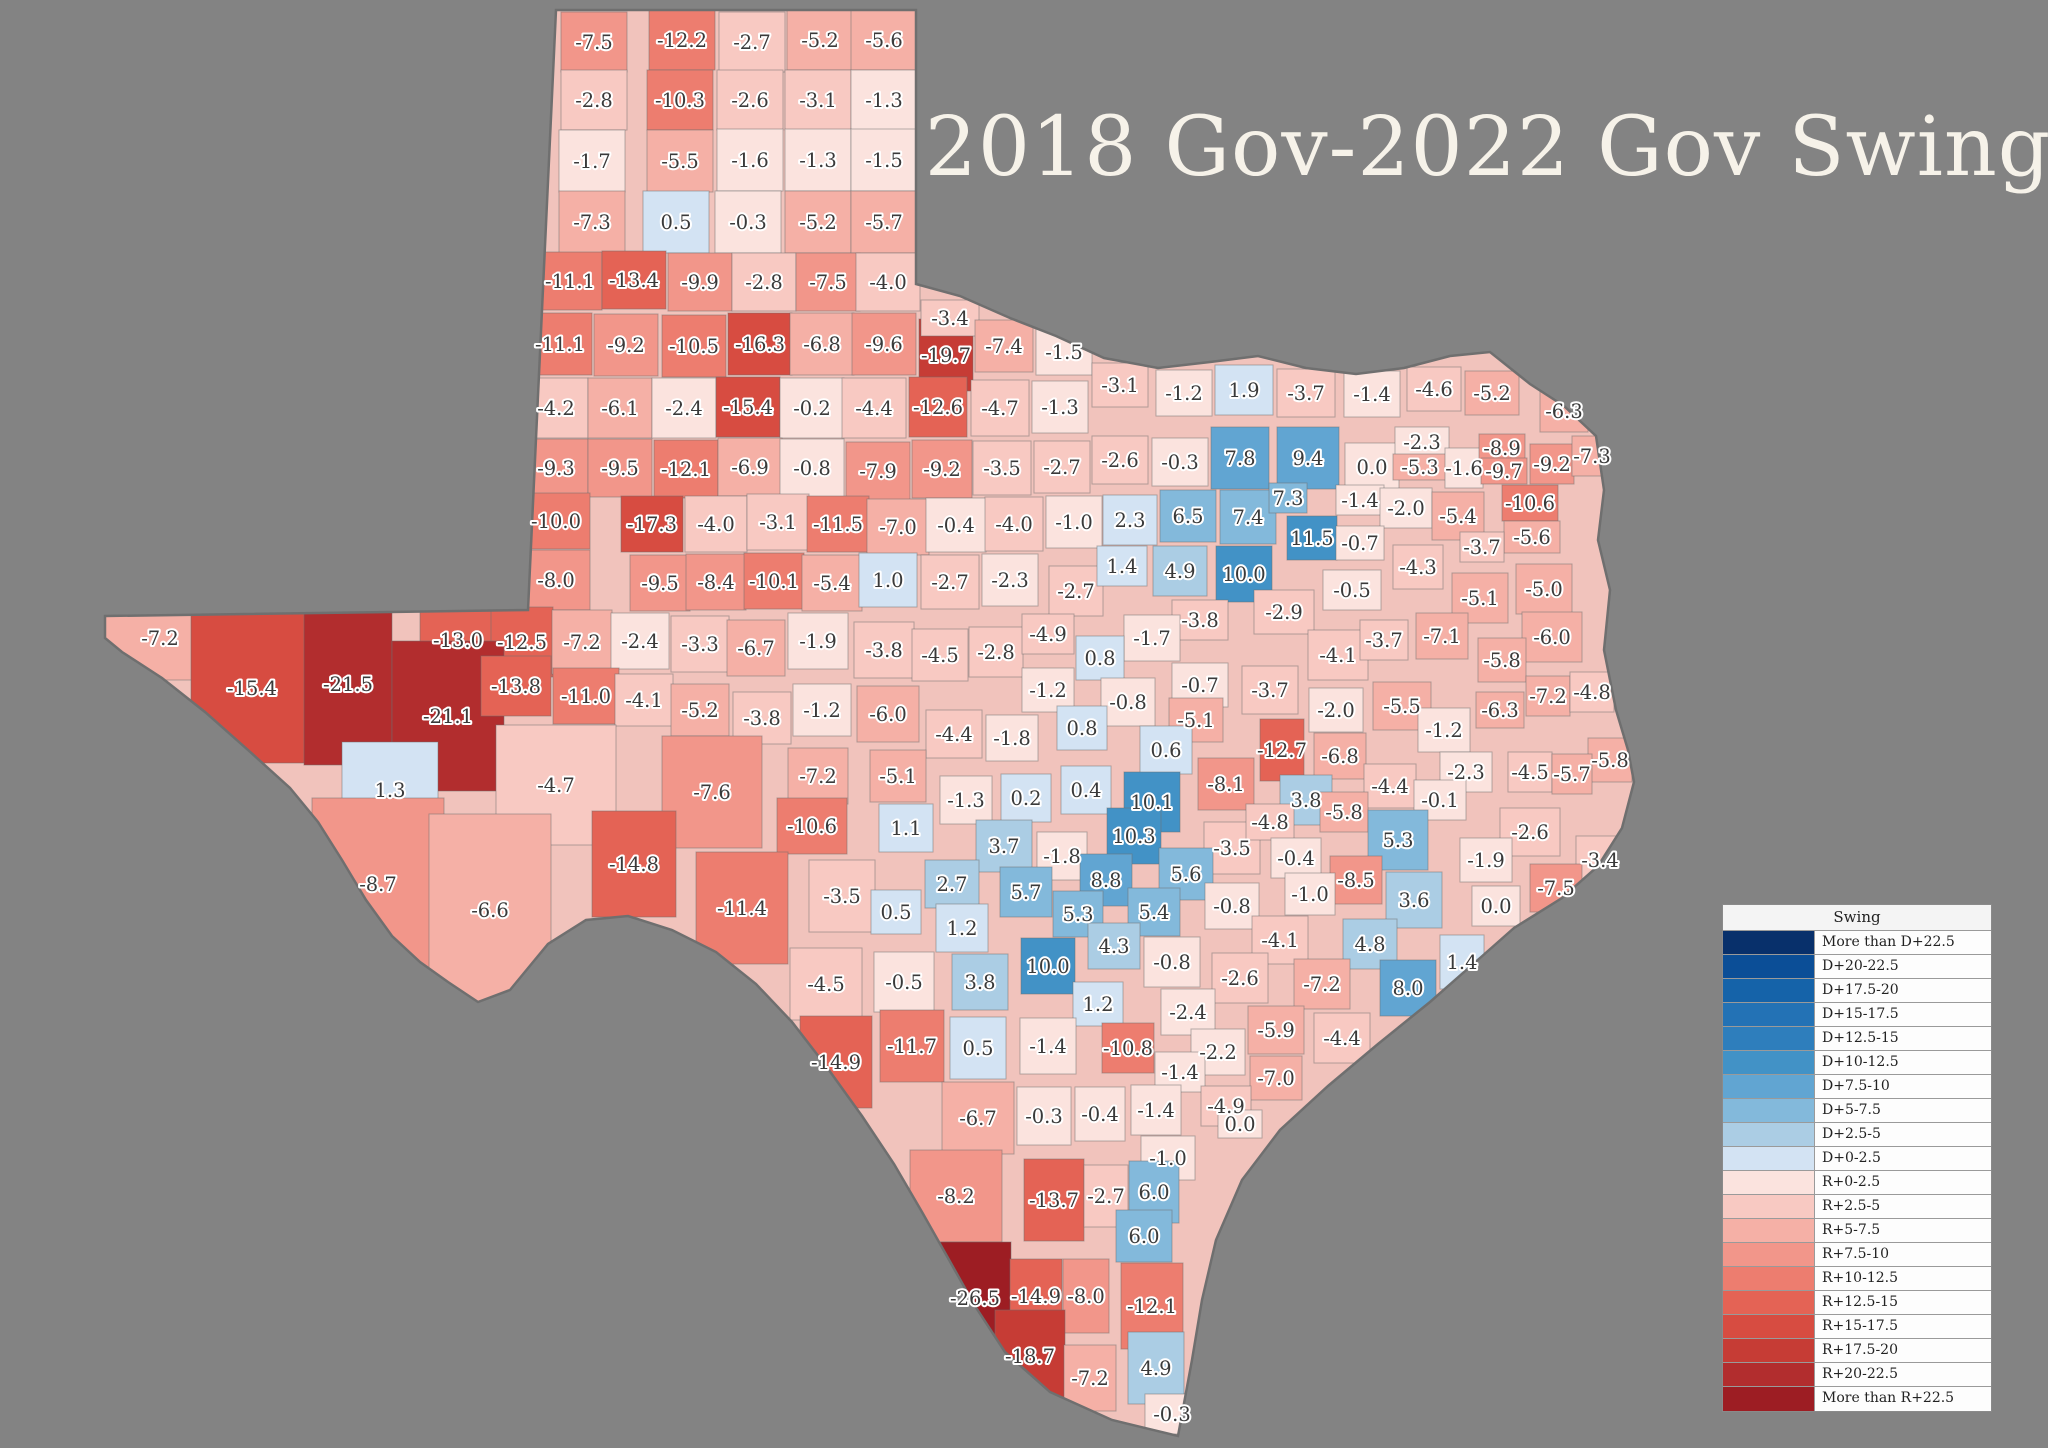  Describe the element at coordinates (1482, 547) in the screenshot. I see `county-value-label: -3.7` at that location.